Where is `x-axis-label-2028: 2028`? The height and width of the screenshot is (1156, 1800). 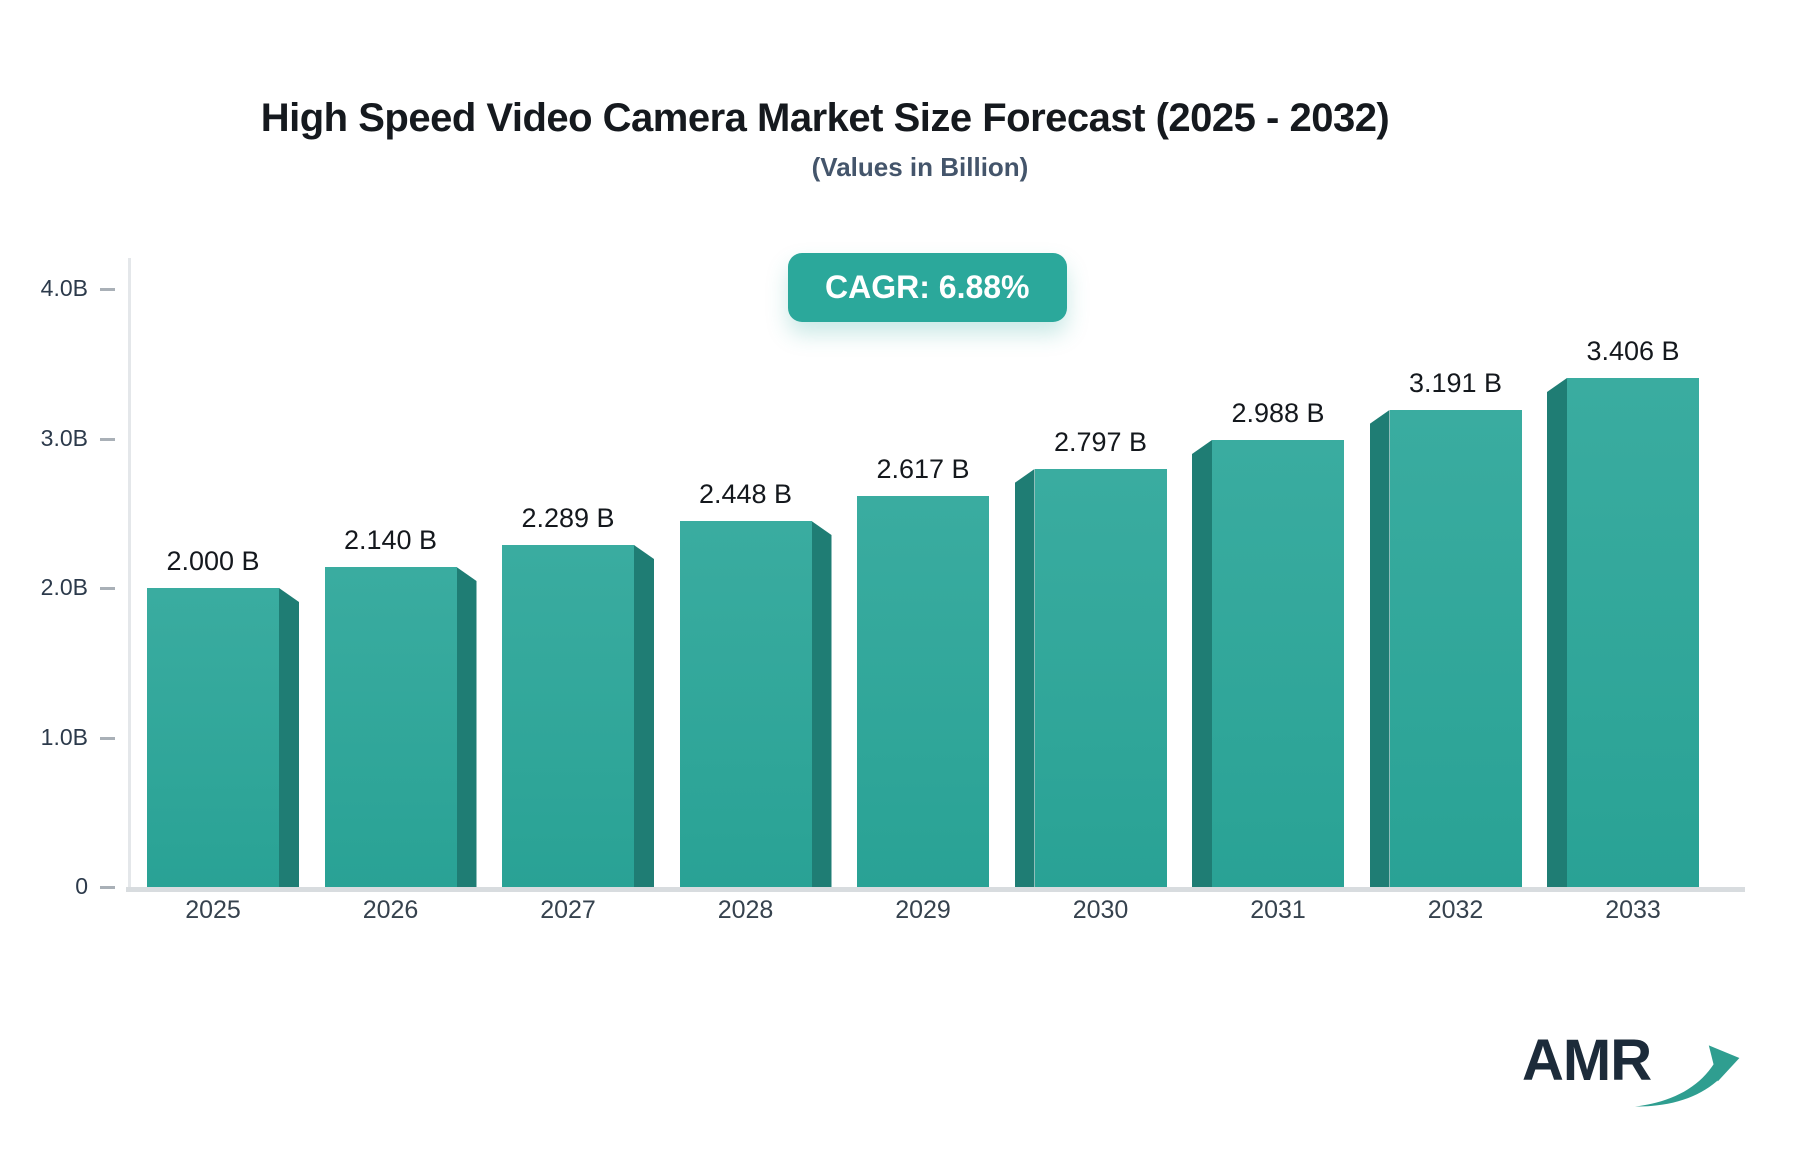
x-axis-label-2028: 2028 is located at coordinates (745, 910).